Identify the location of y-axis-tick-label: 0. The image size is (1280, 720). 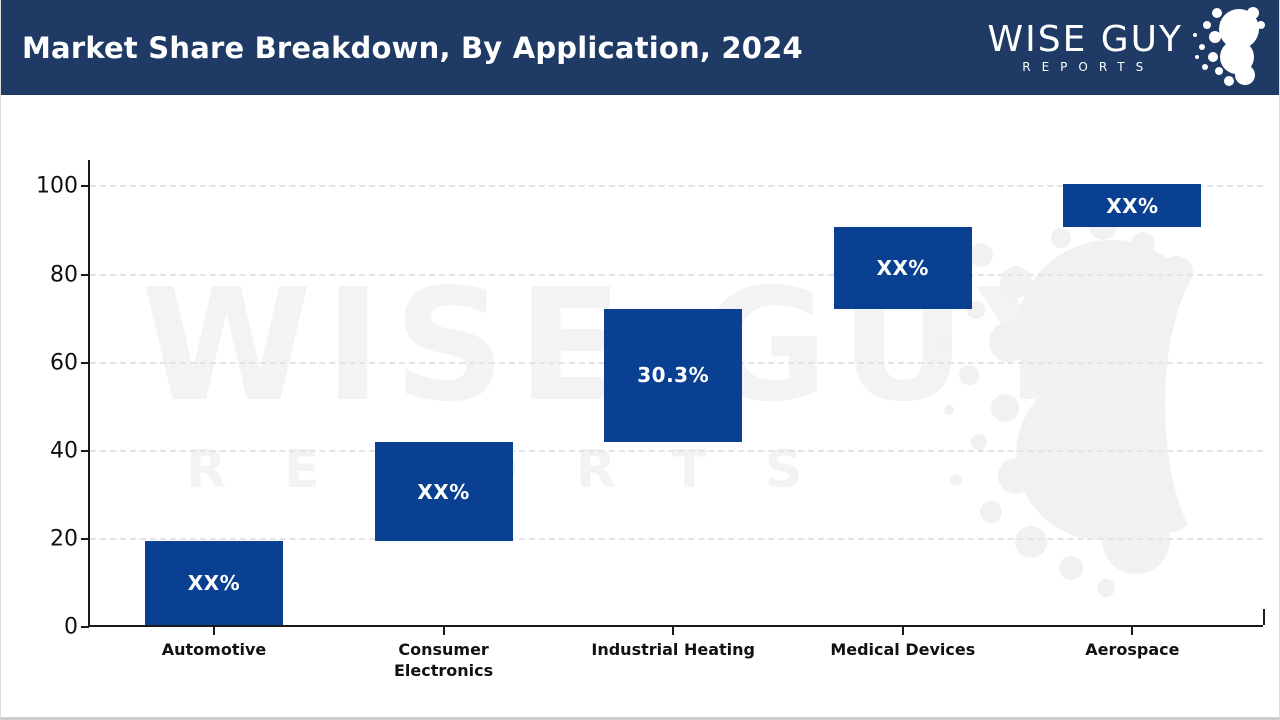
(71, 627).